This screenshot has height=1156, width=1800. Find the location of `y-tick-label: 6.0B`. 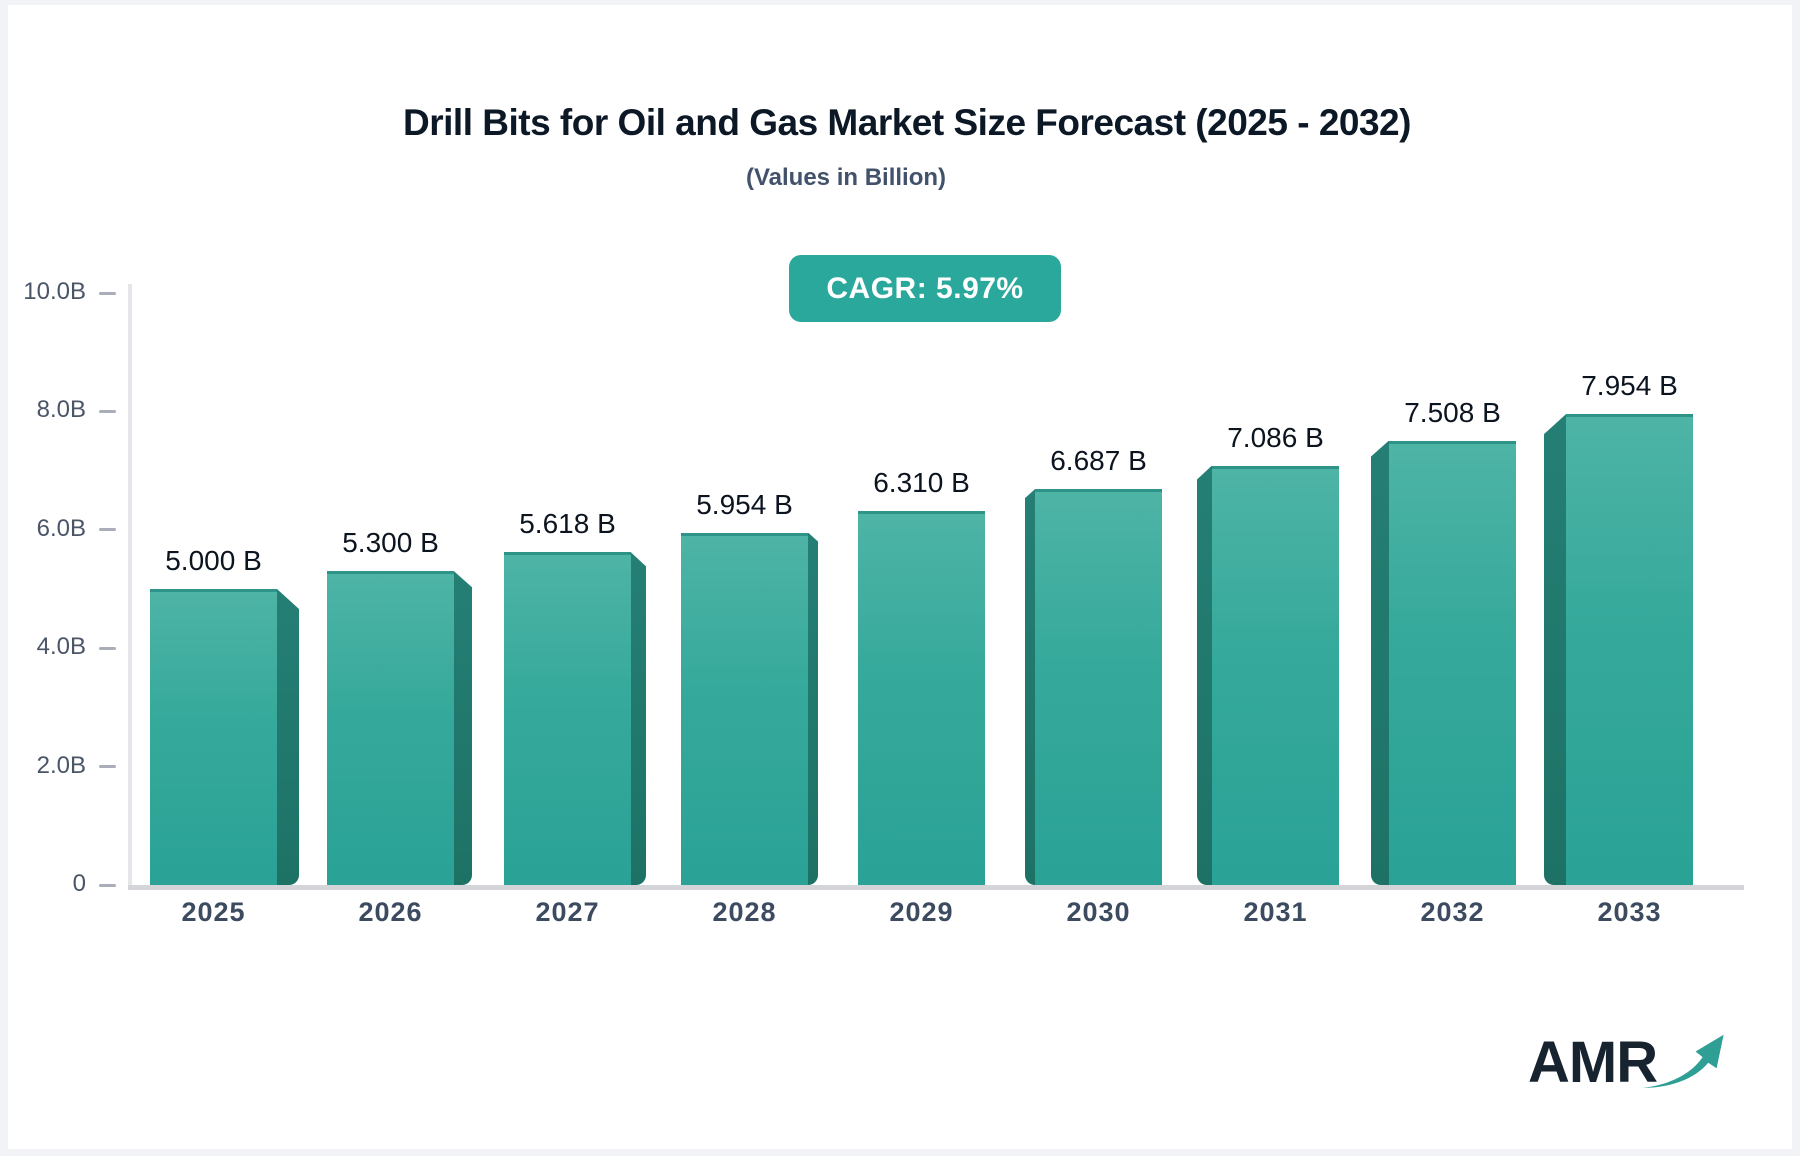

y-tick-label: 6.0B is located at coordinates (61, 528).